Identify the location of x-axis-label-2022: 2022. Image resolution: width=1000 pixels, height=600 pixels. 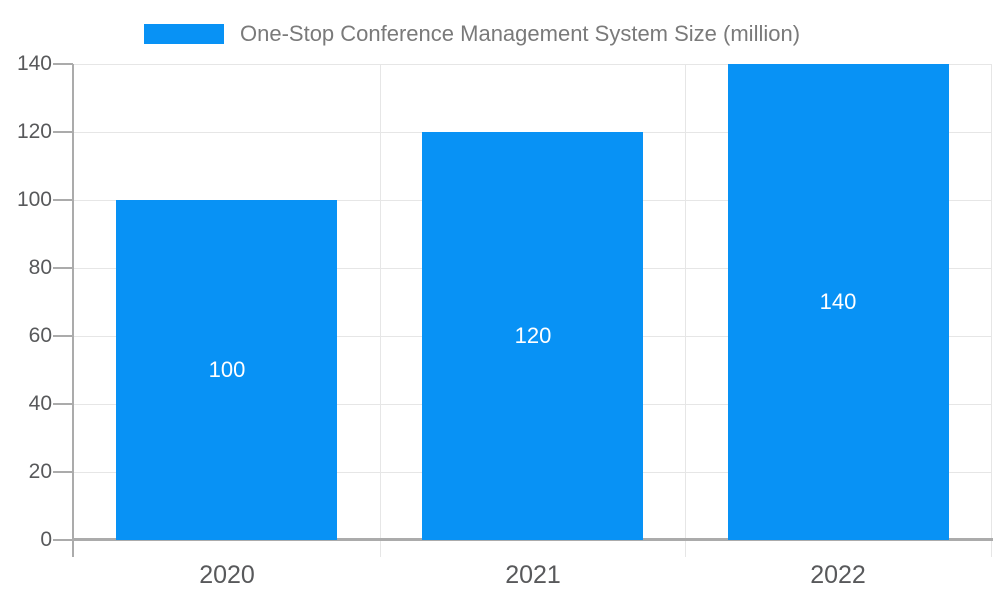
(838, 575).